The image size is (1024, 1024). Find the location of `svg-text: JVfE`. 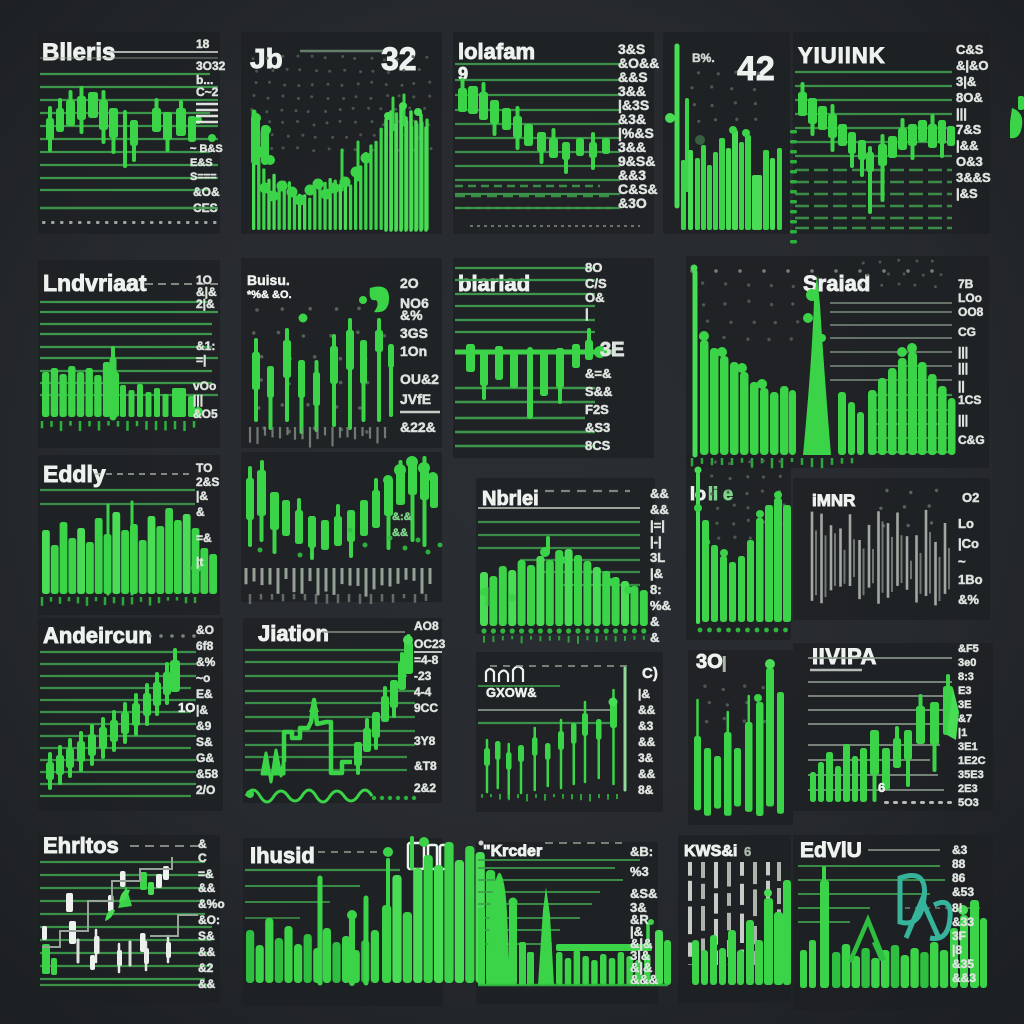

svg-text: JVfE is located at coordinates (415, 399).